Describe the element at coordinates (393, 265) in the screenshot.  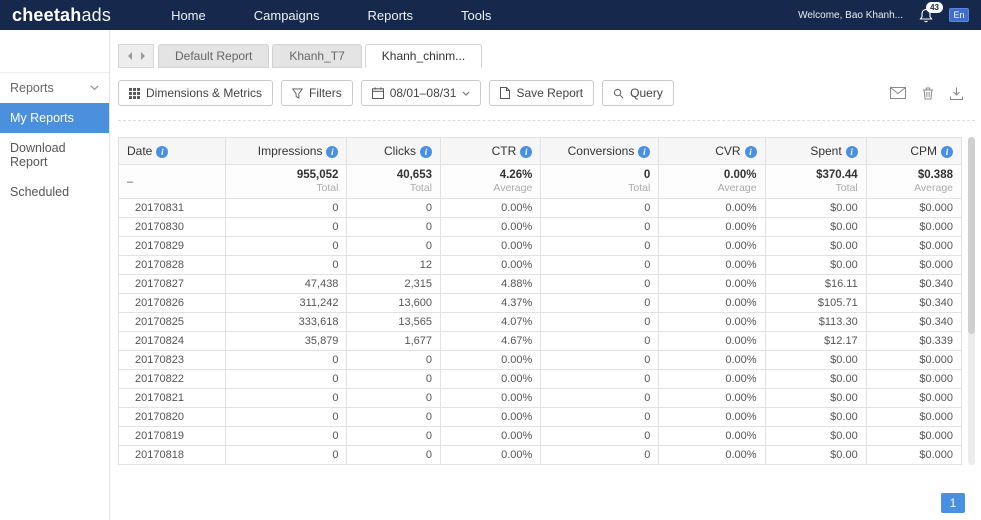
I see `value-cell: 12` at that location.